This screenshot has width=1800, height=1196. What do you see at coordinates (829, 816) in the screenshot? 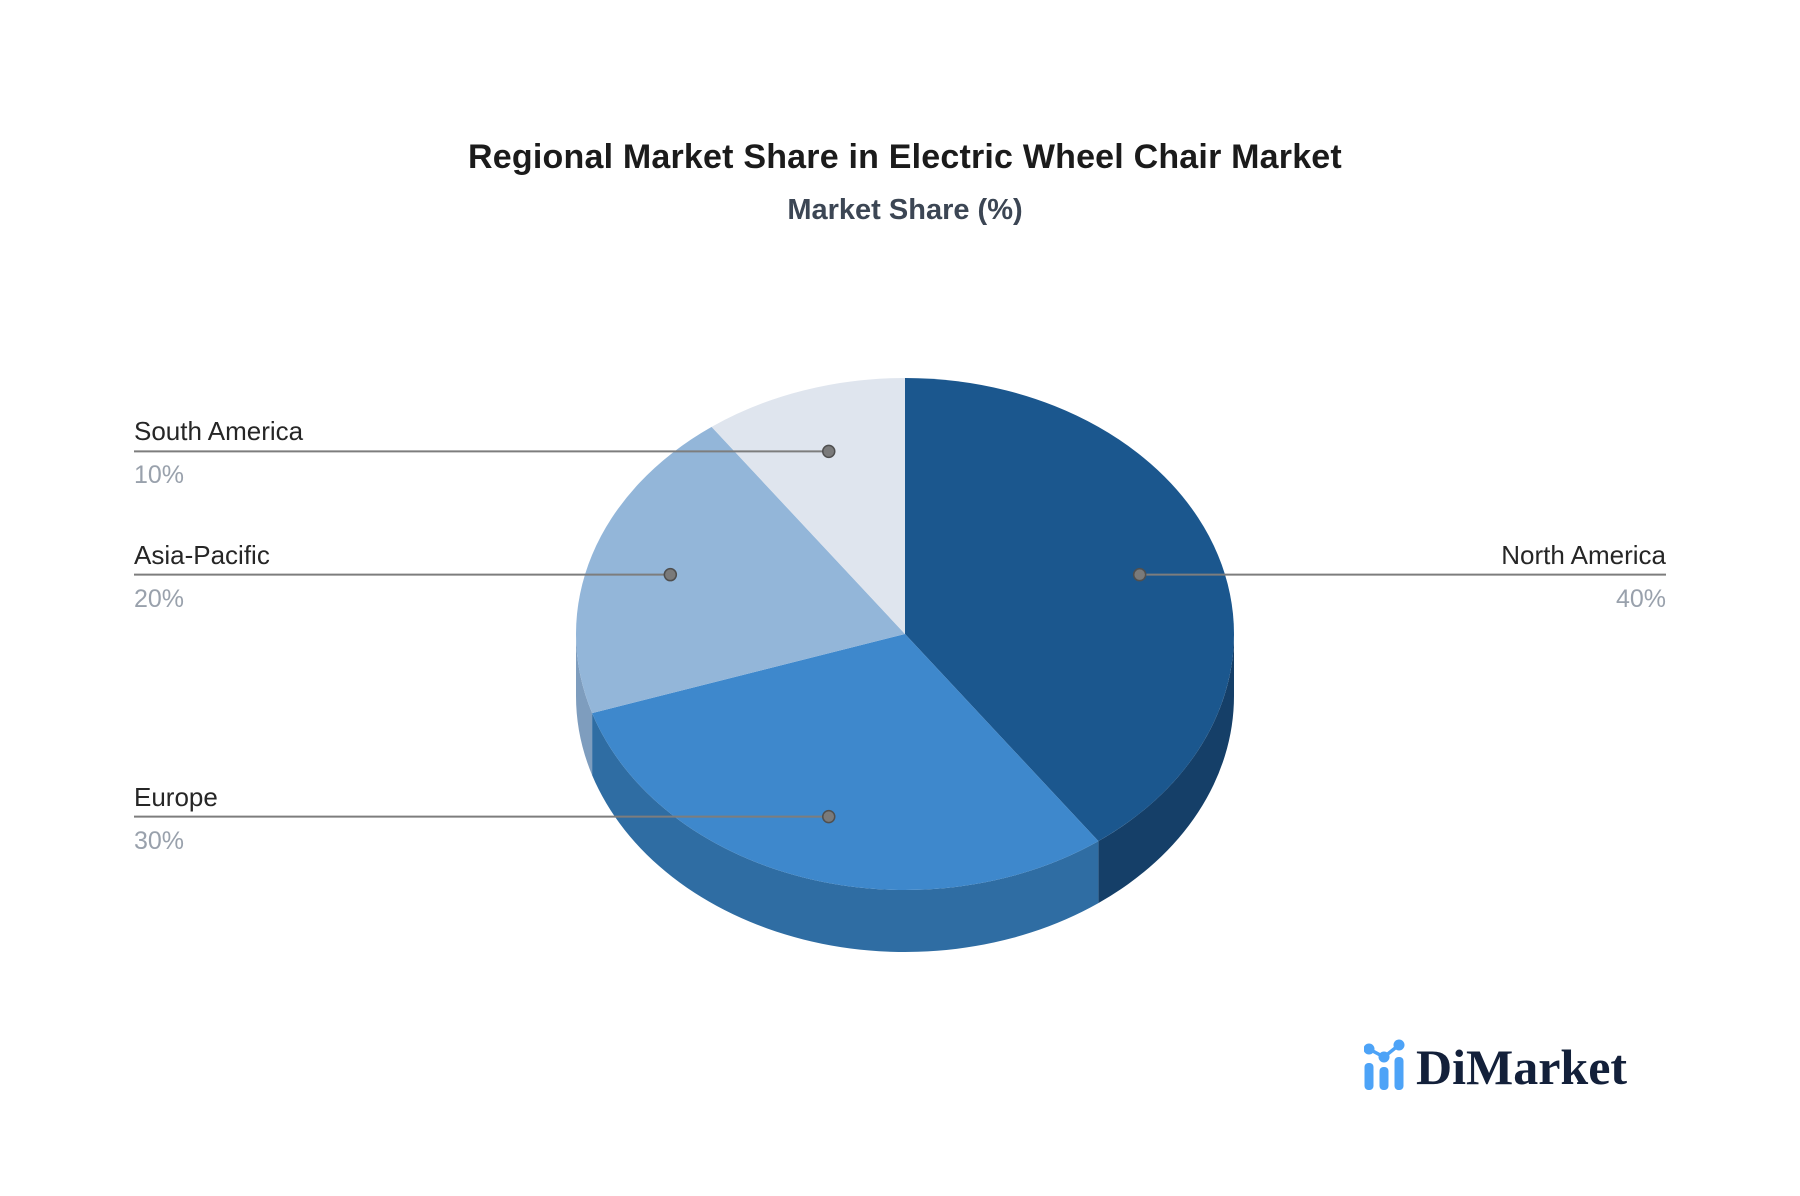
I see `callout-dot-europe` at bounding box center [829, 816].